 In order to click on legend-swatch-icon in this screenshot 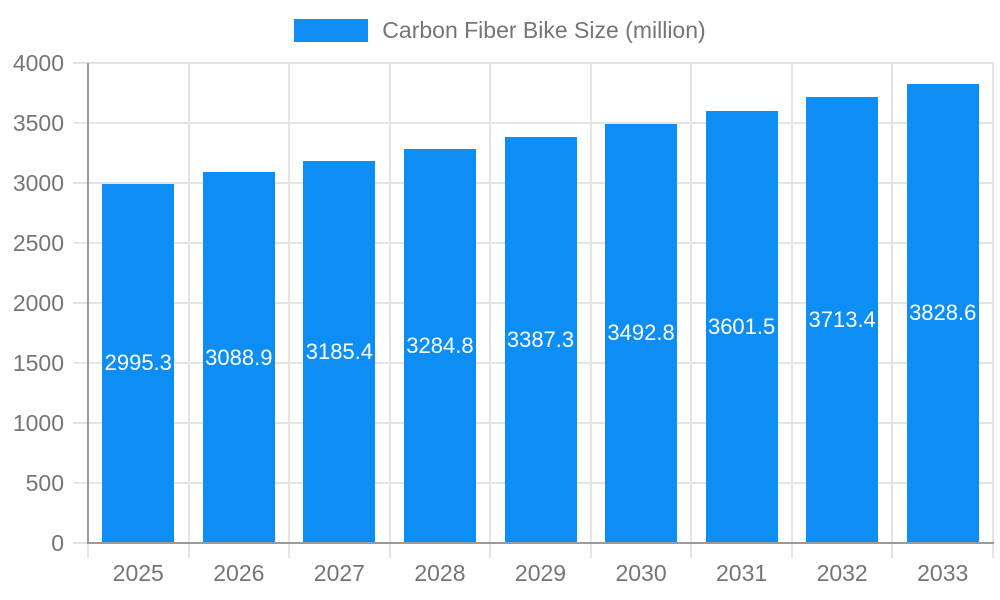, I will do `click(331, 30)`.